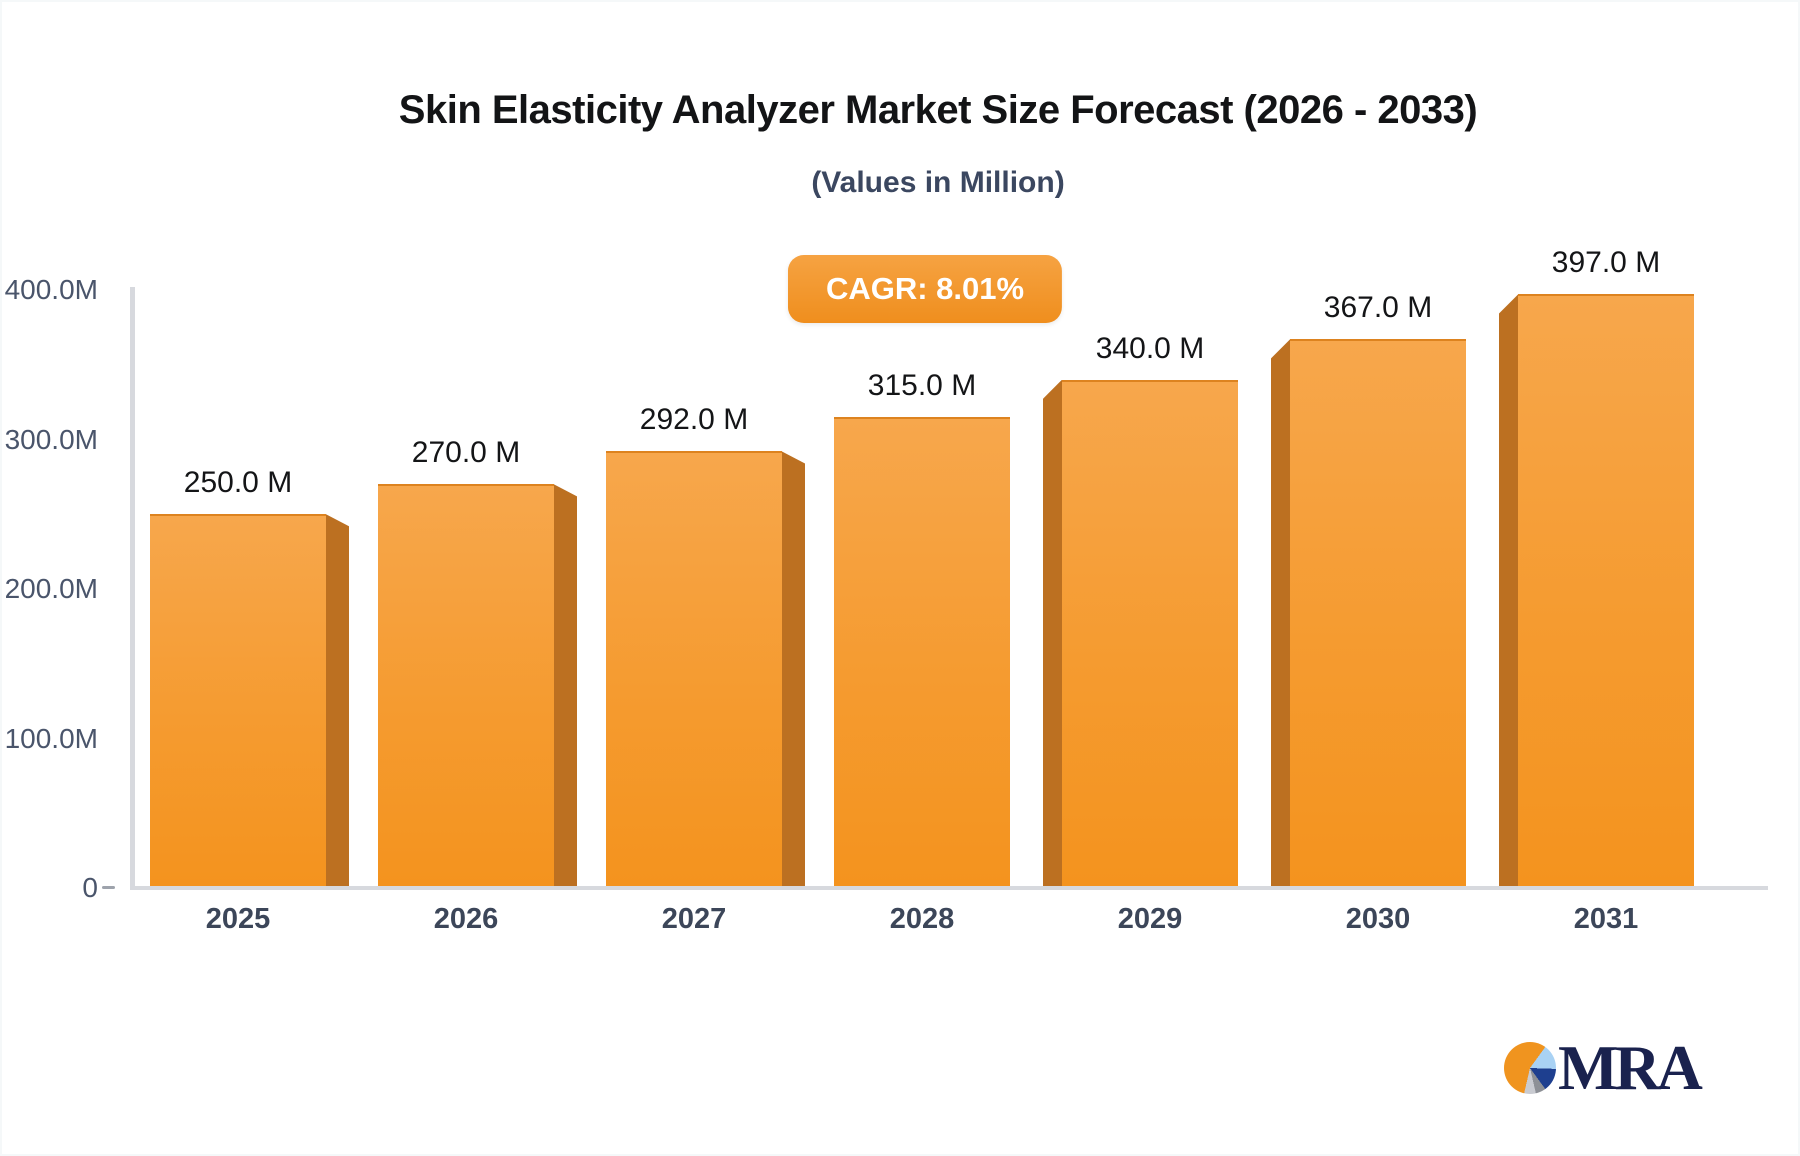 Image resolution: width=1800 pixels, height=1156 pixels. What do you see at coordinates (1630, 1067) in the screenshot?
I see `logo-text: MRA` at bounding box center [1630, 1067].